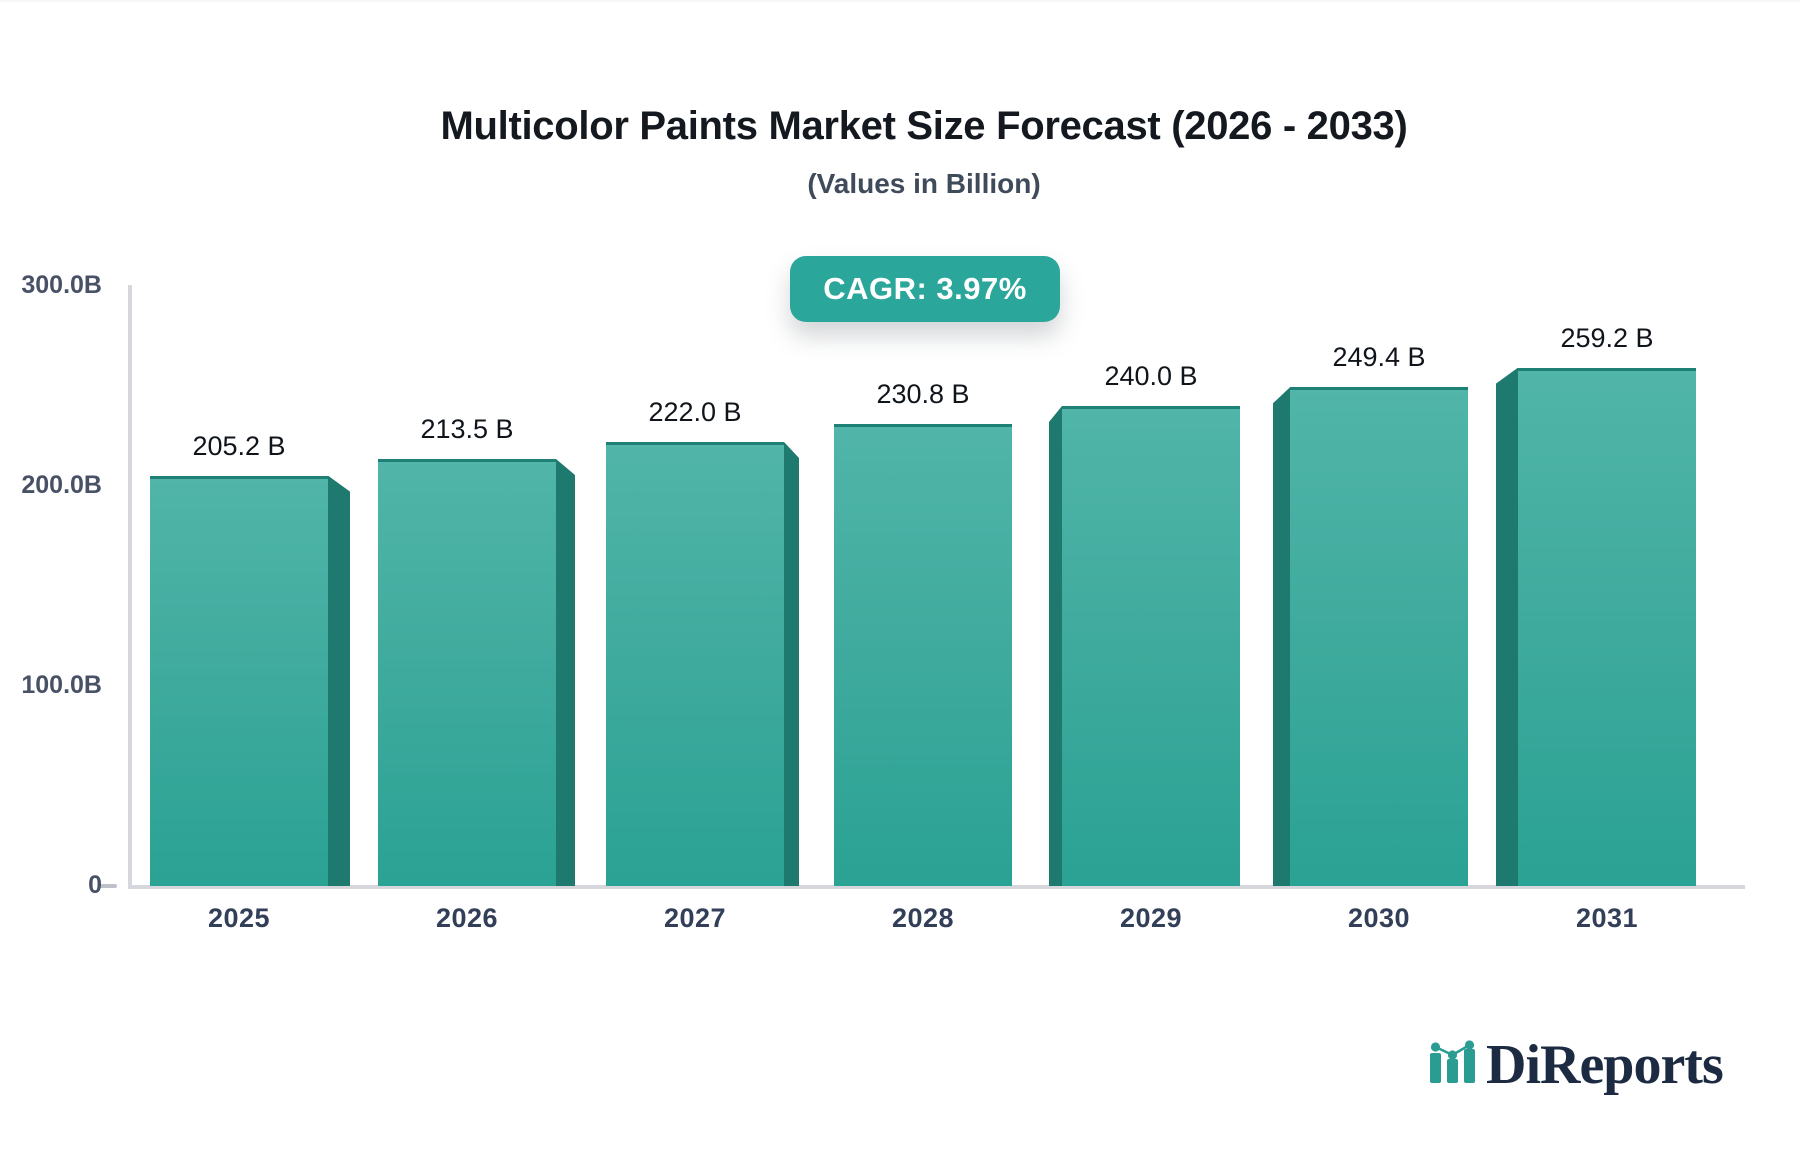  What do you see at coordinates (936, 887) in the screenshot?
I see `x-axis-line` at bounding box center [936, 887].